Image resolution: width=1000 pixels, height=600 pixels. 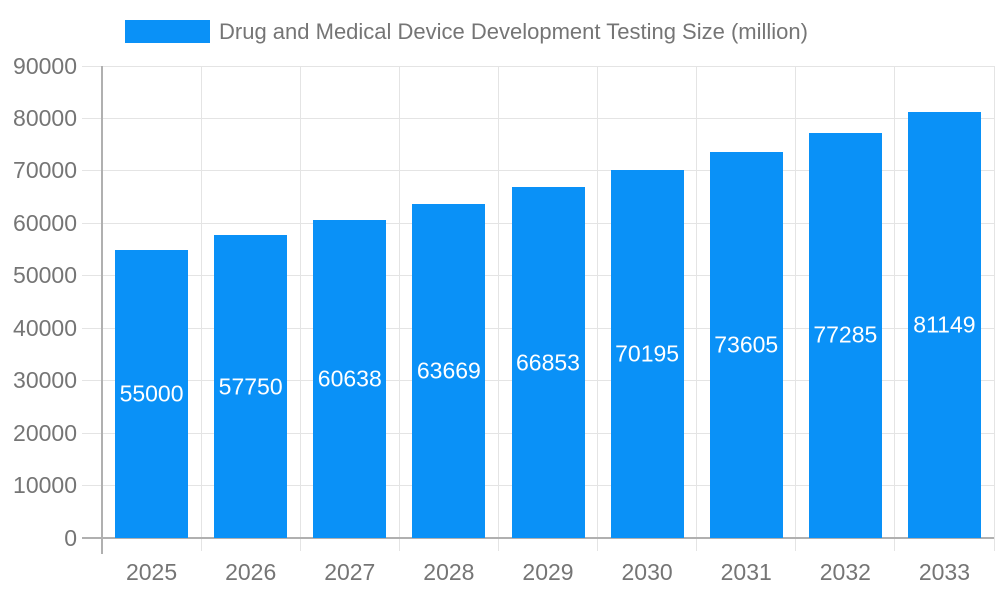 I want to click on x-tick-label: 2033, so click(x=944, y=572).